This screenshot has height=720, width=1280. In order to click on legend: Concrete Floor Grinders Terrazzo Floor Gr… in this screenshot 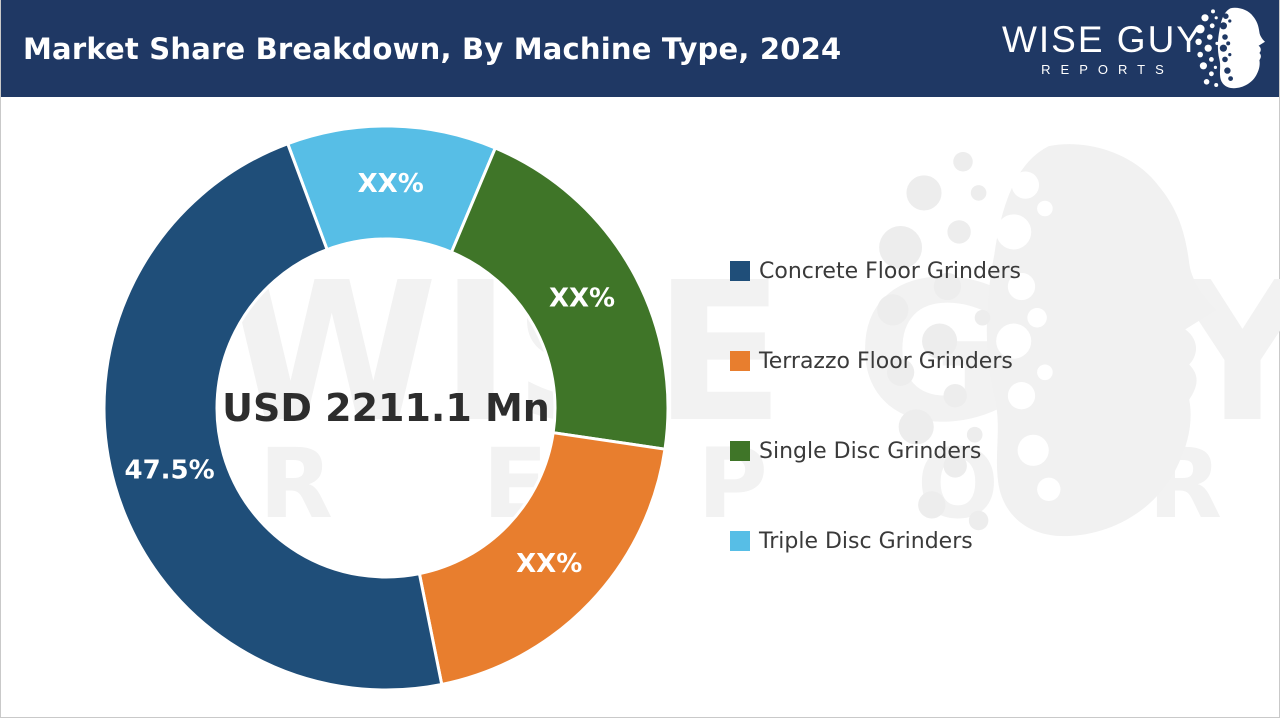, I will do `click(875, 406)`.